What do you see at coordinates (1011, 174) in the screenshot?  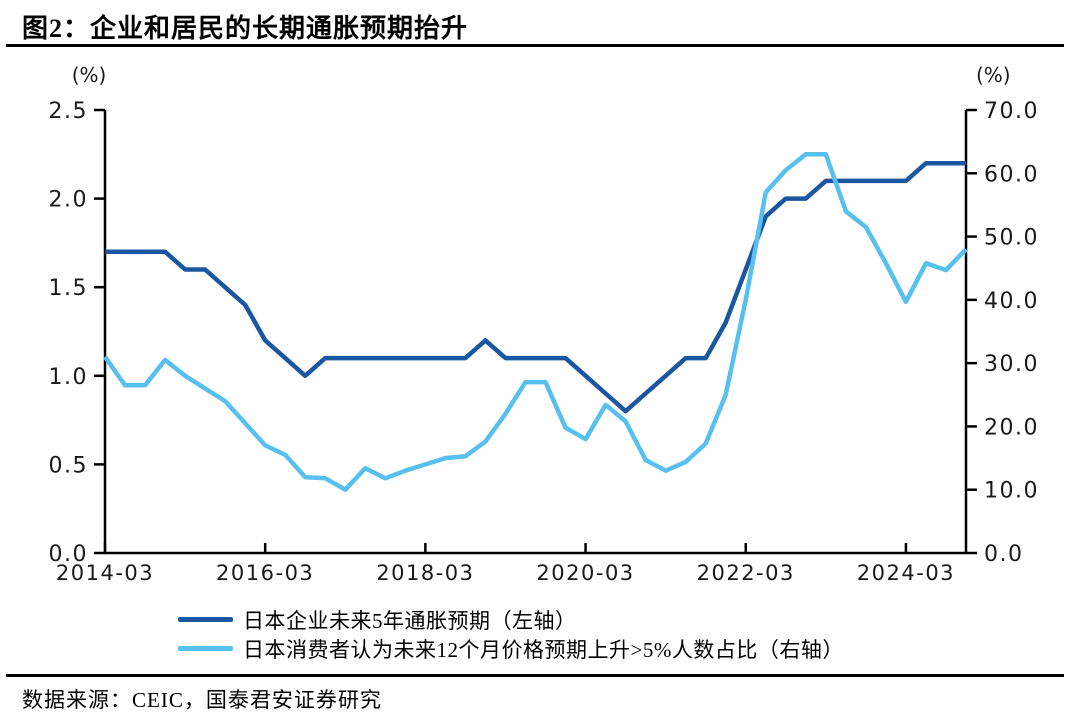 I see `right-axis-tick-label: 60.0` at bounding box center [1011, 174].